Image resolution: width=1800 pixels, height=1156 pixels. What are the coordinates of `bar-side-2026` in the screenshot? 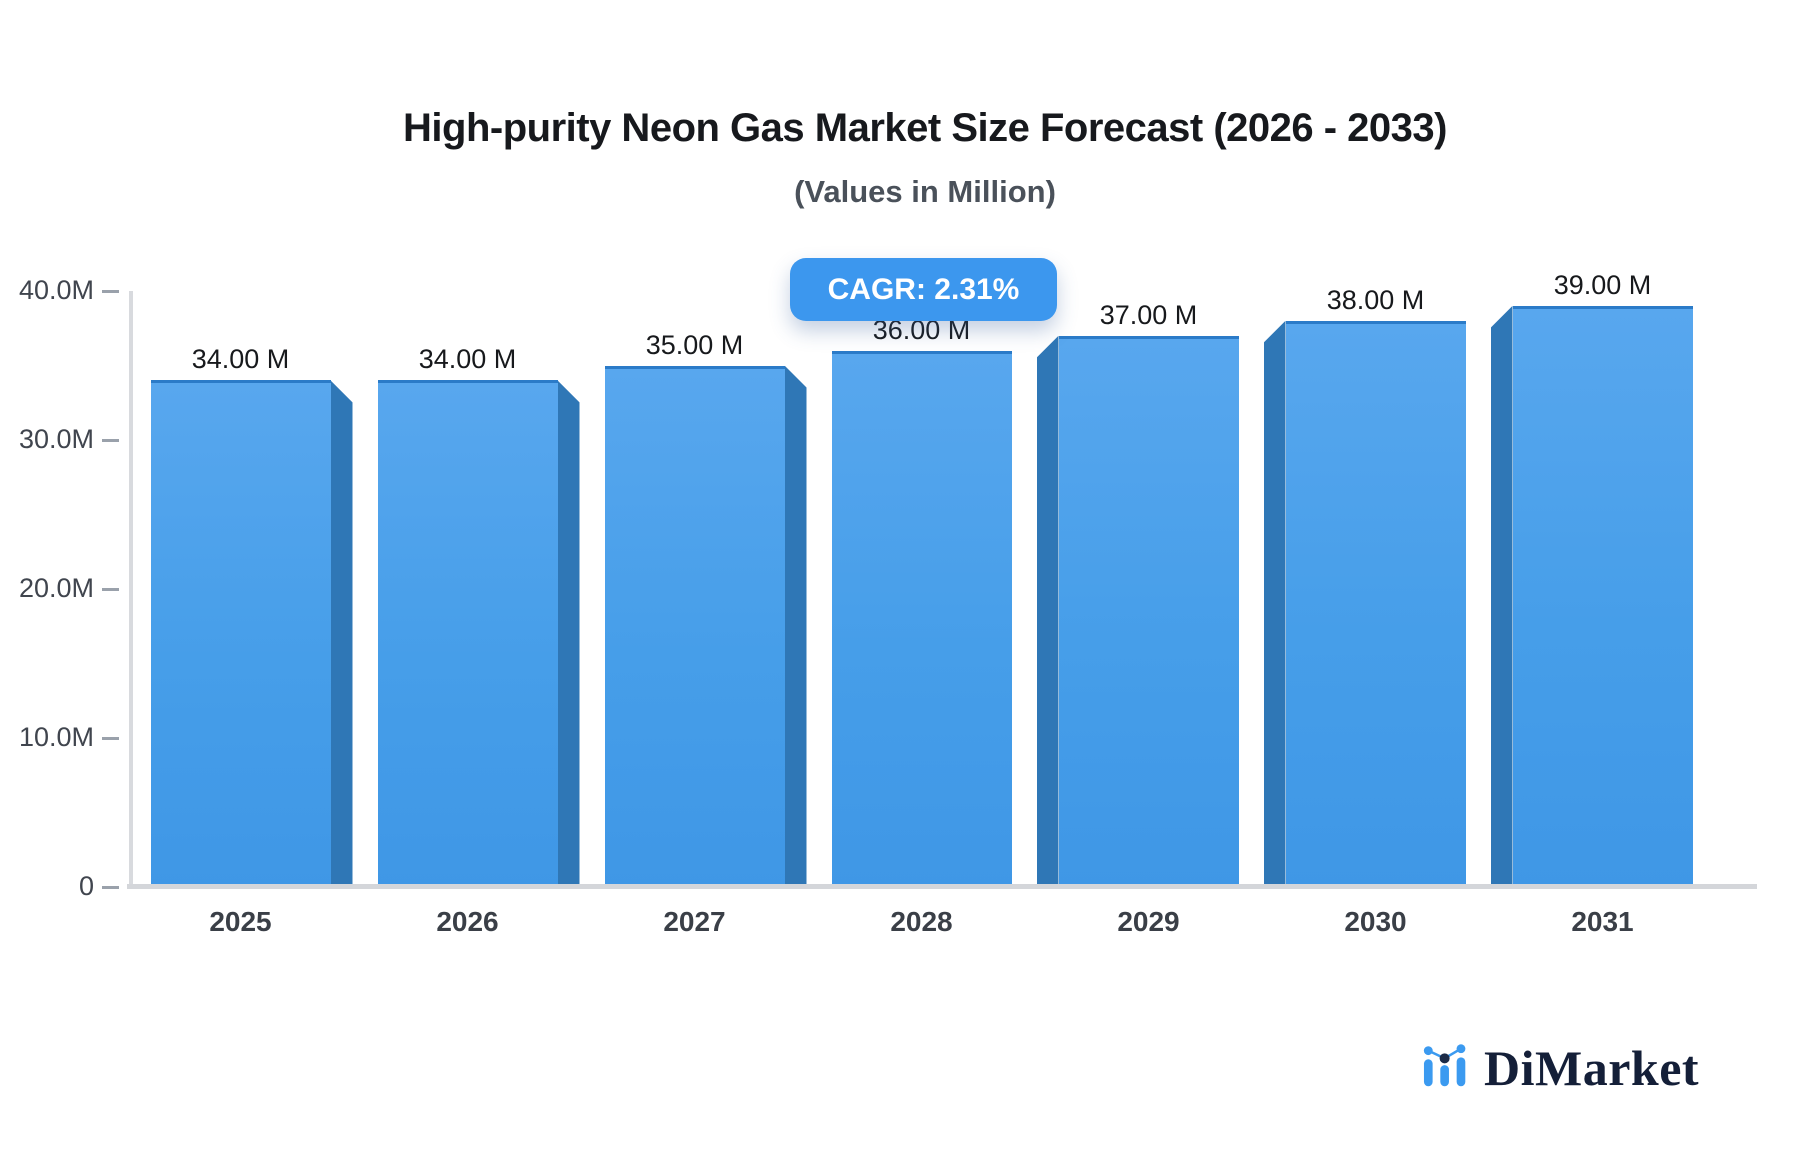 It's located at (568, 634).